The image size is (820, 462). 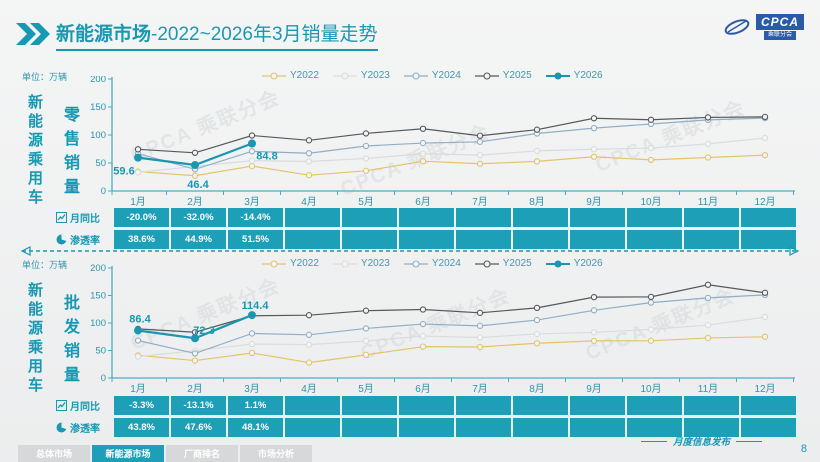 I want to click on penetration-row: 43.8% 47.6% 48.1%, so click(x=455, y=427).